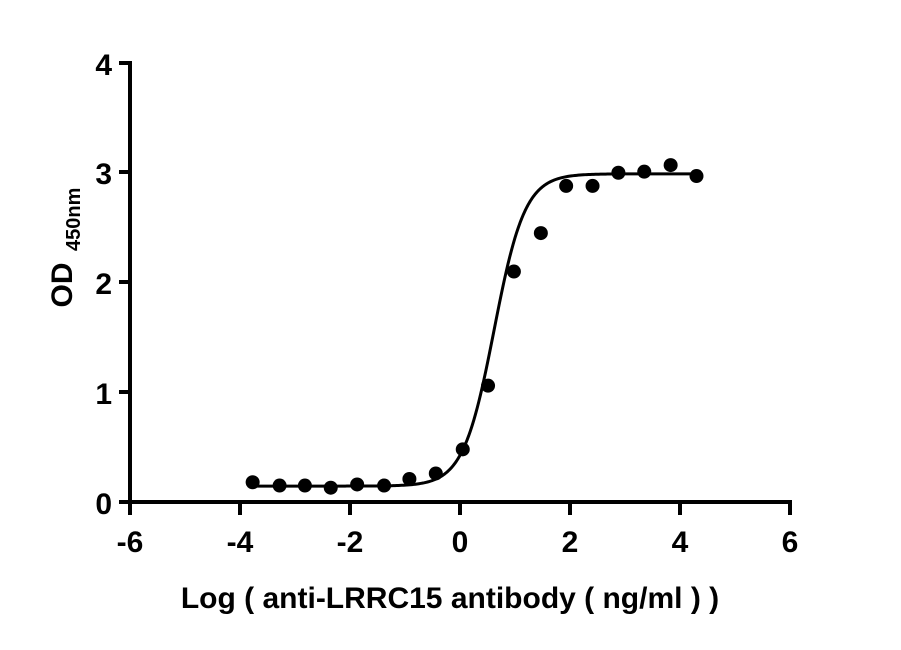 The image size is (901, 650). What do you see at coordinates (790, 542) in the screenshot?
I see `x-tick-label-6: 6` at bounding box center [790, 542].